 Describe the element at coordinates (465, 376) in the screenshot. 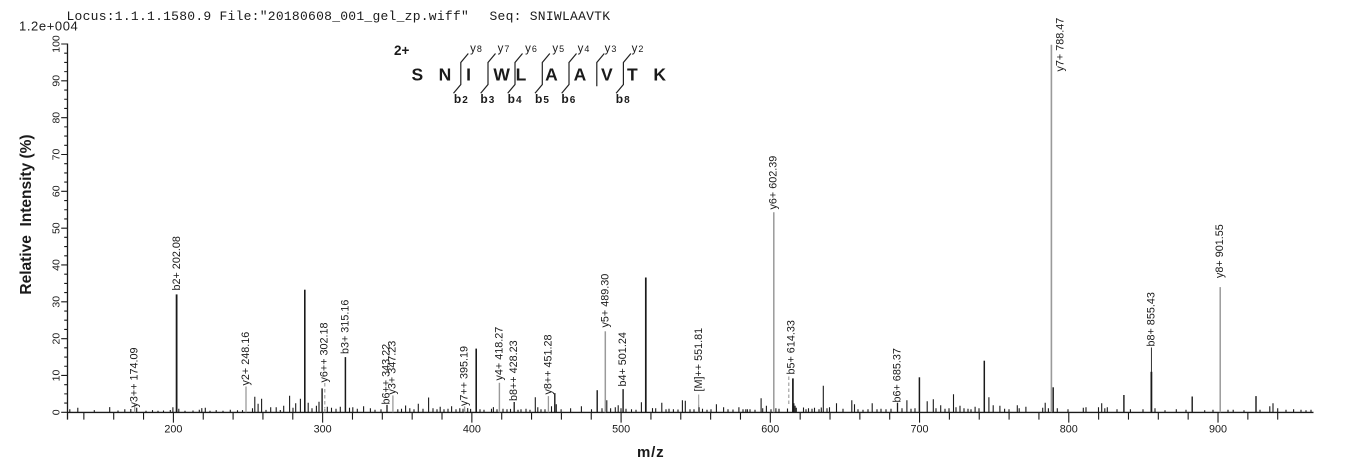

I see `svg-text: y7++ 395.19` at that location.